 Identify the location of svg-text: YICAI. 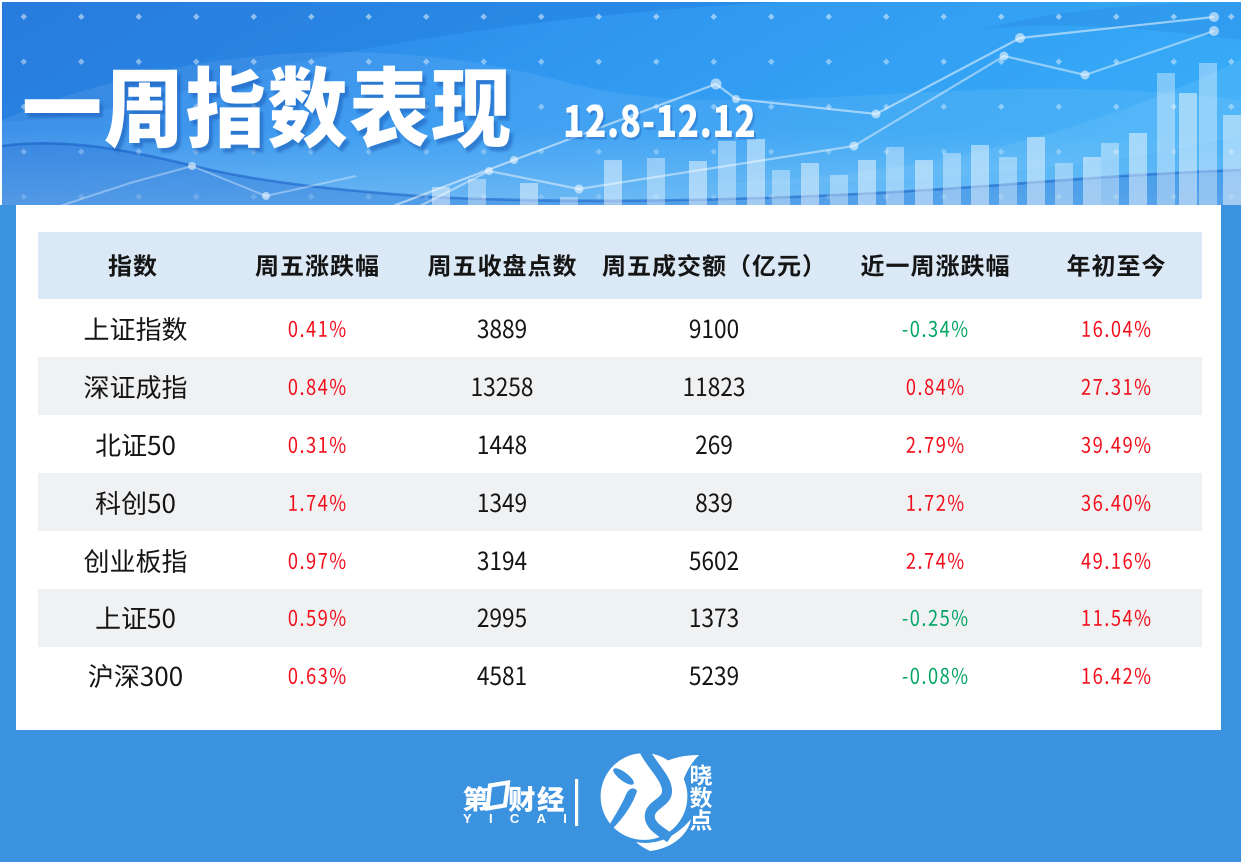
(523, 818).